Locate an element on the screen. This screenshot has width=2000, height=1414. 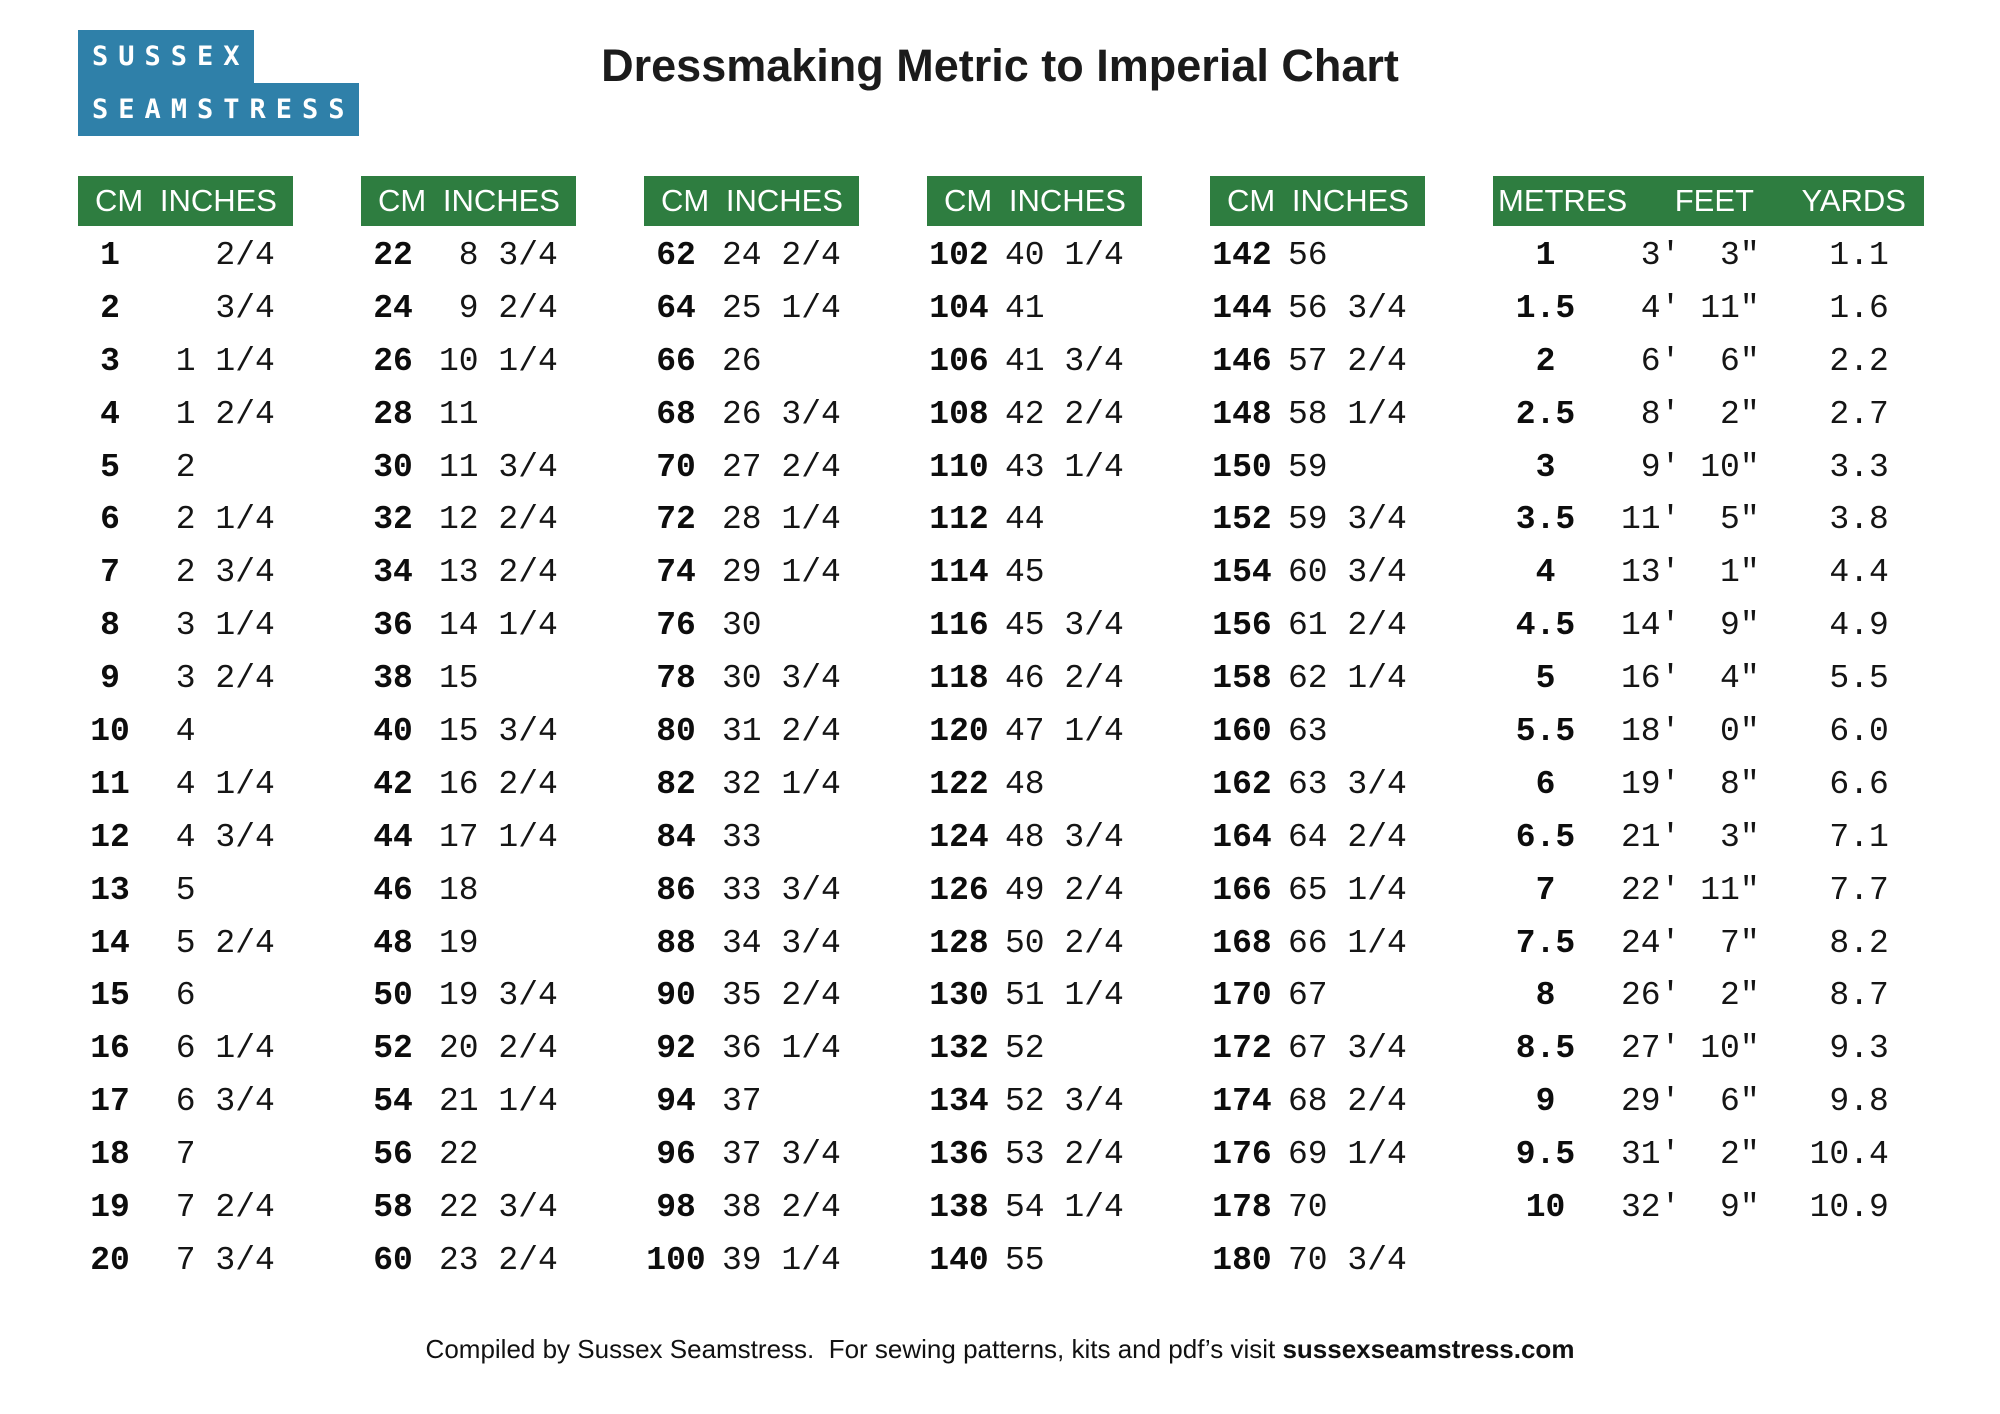
table-row: 140 55 is located at coordinates (1034, 1260).